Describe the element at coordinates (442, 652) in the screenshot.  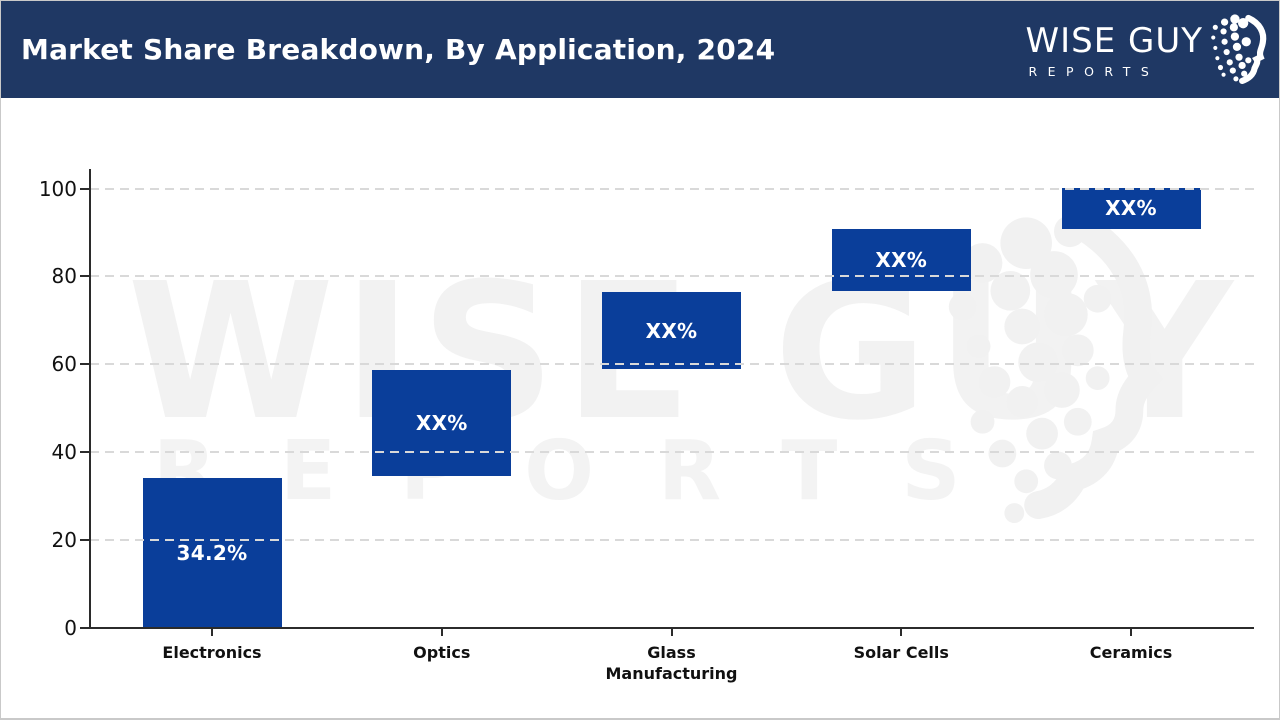
I see `x-axis-label: Optics` at that location.